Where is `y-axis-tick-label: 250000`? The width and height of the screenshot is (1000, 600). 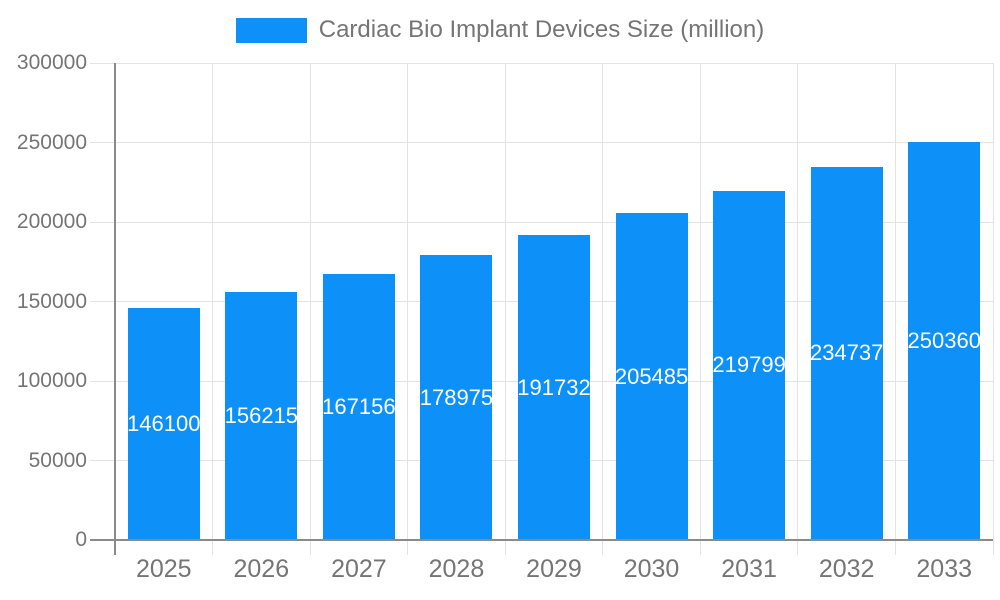 y-axis-tick-label: 250000 is located at coordinates (51, 142).